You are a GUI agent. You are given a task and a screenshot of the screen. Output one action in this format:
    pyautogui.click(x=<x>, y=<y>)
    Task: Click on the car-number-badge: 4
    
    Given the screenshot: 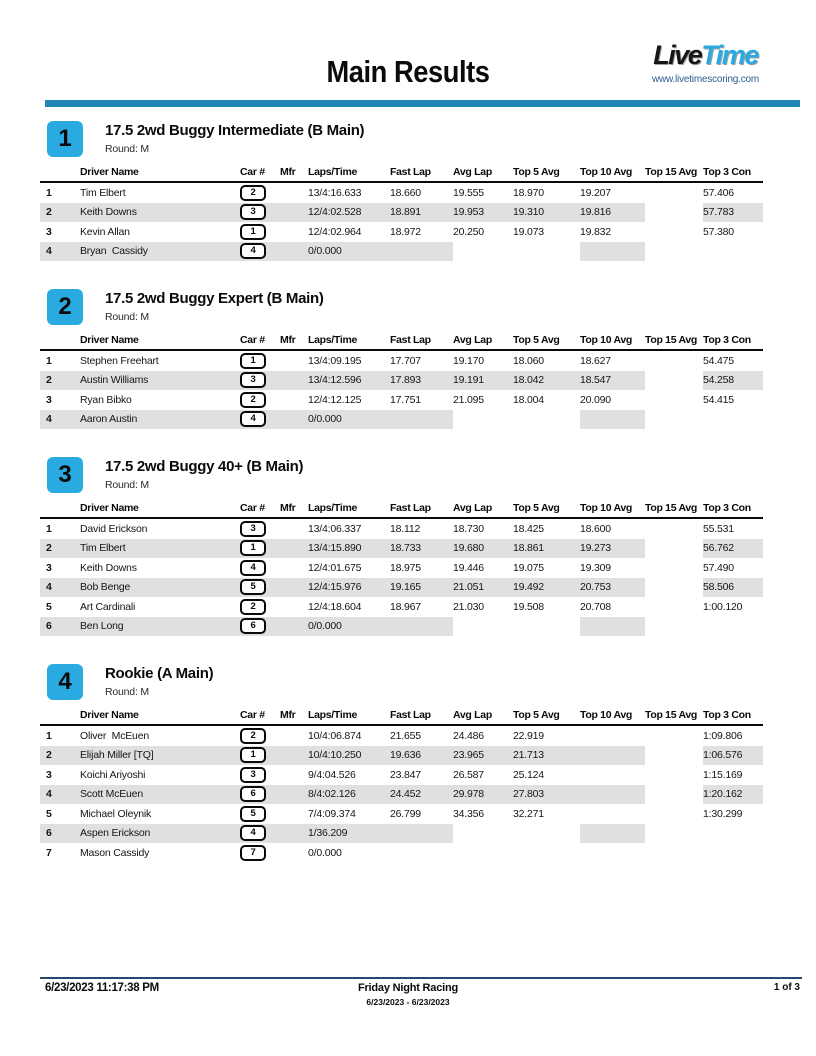 What is the action you would take?
    pyautogui.click(x=253, y=251)
    